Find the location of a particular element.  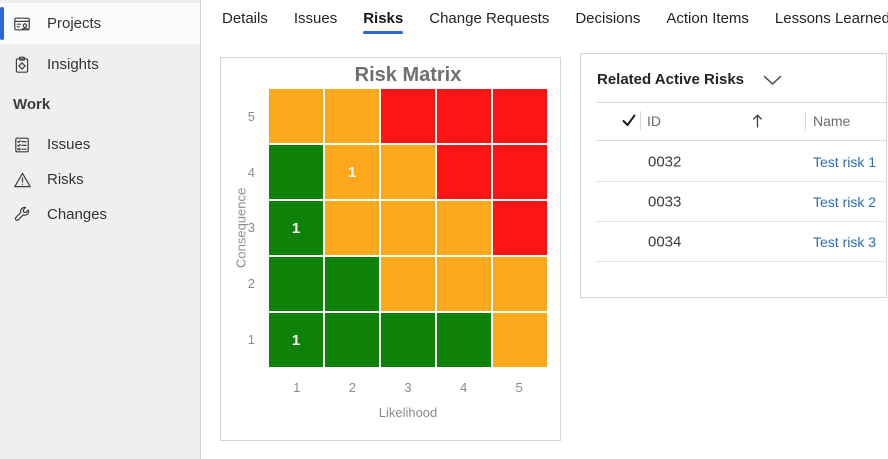

x-tick-label: 4 is located at coordinates (463, 387).